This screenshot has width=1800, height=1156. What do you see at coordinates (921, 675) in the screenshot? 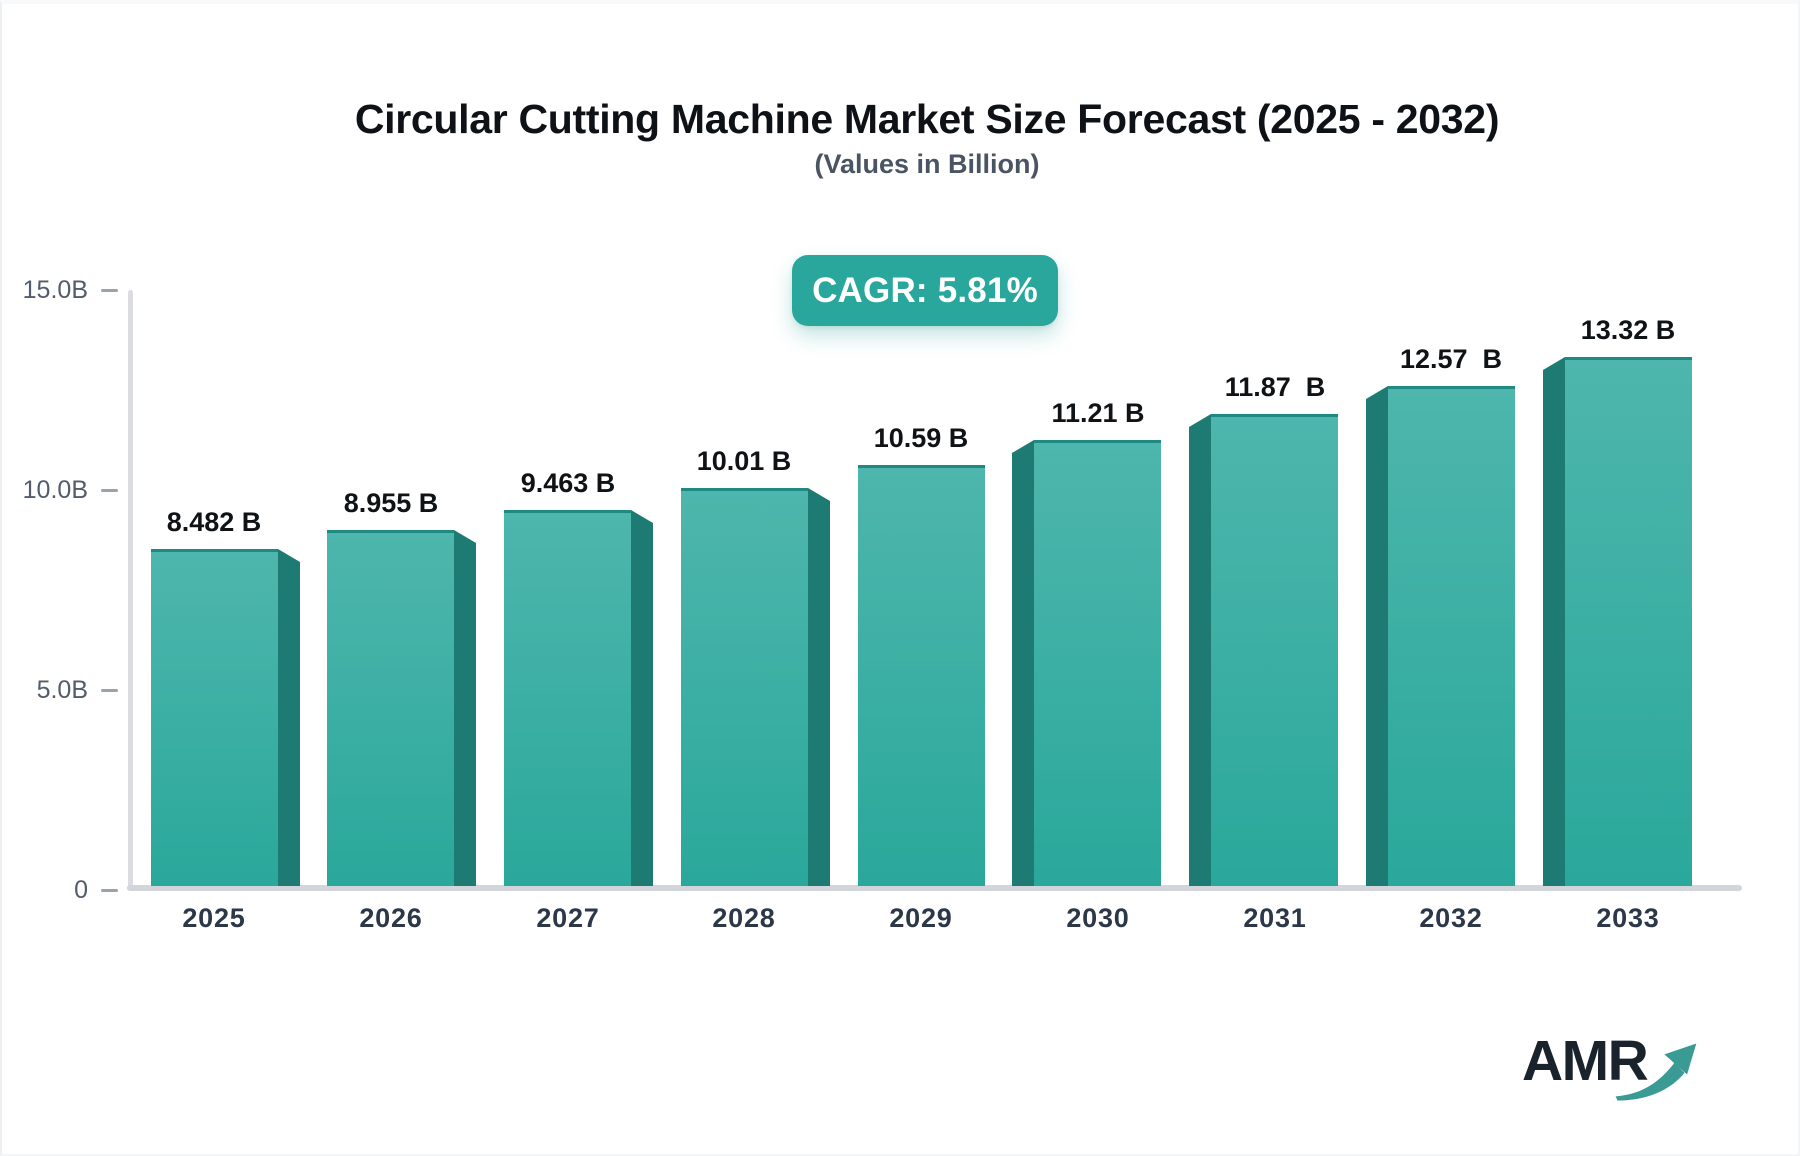
I see `bar-2029` at bounding box center [921, 675].